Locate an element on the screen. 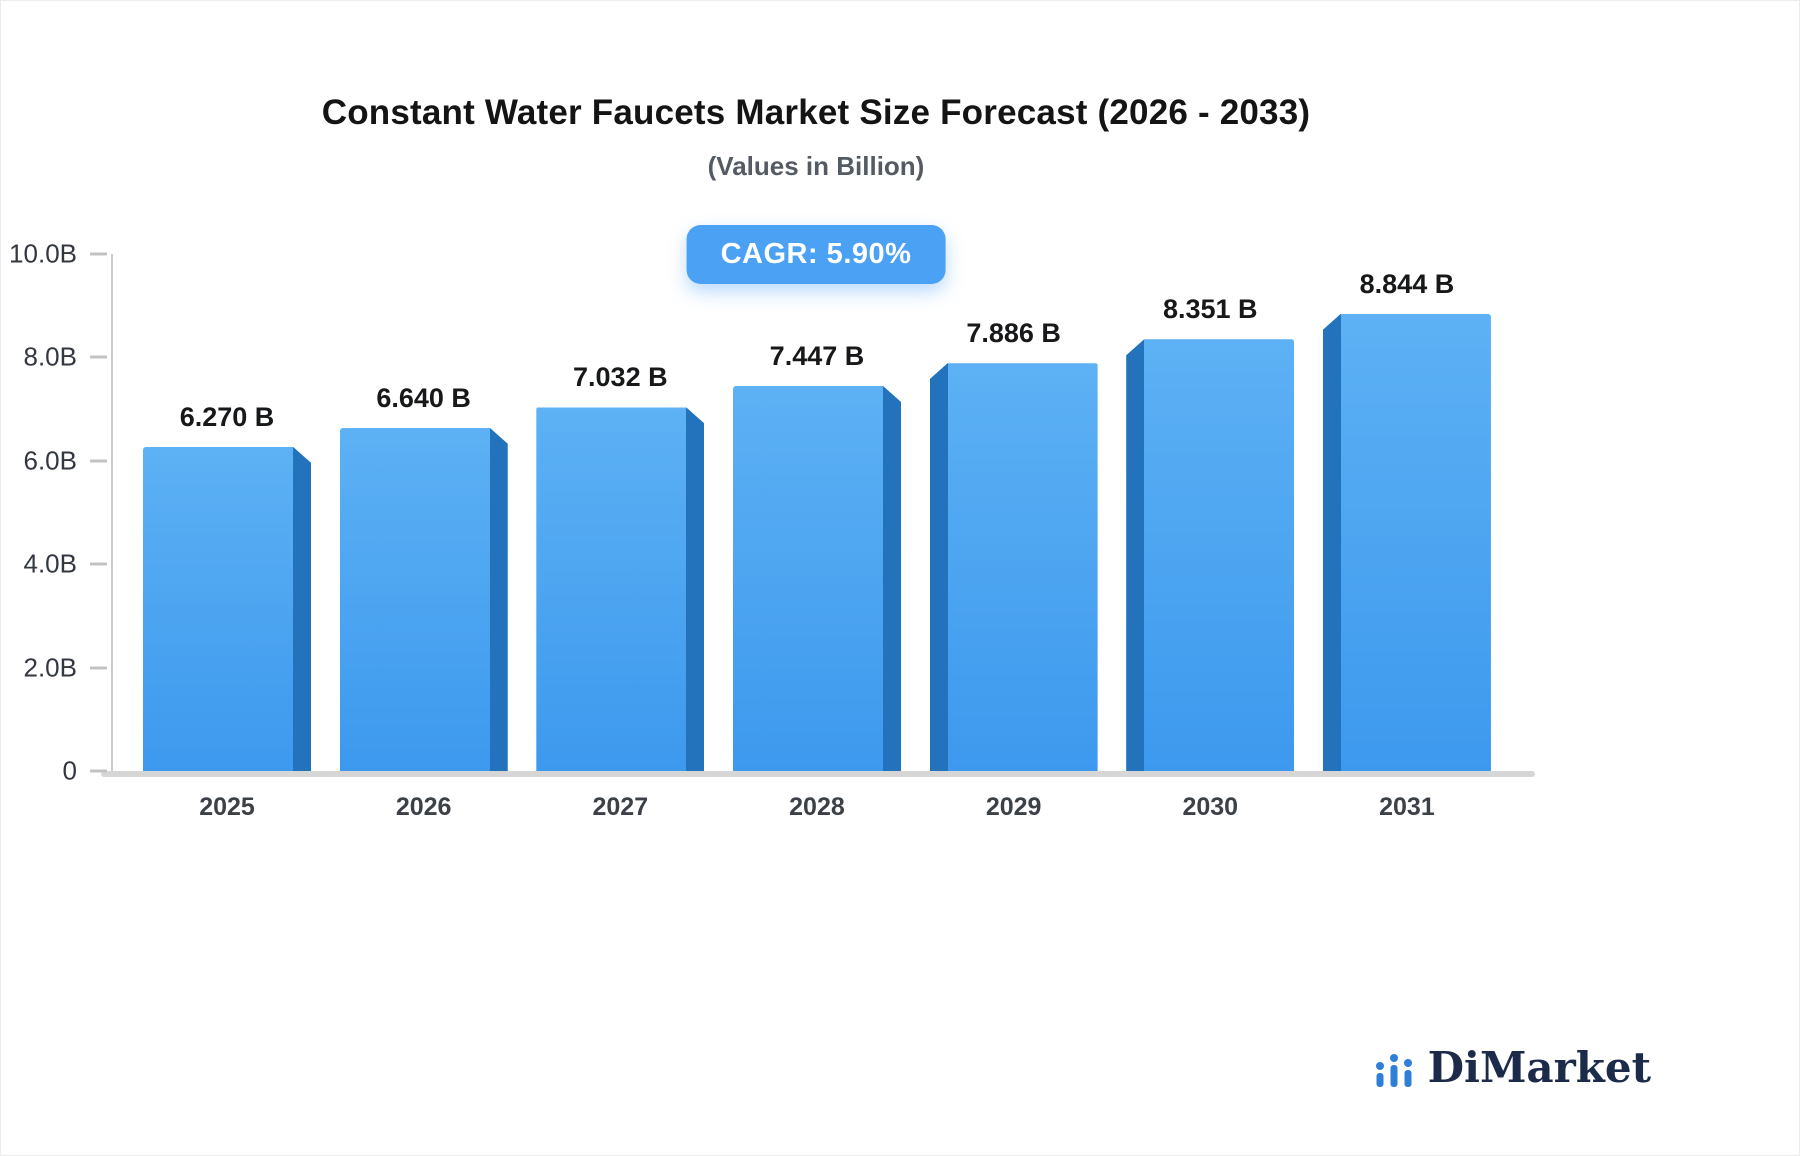 Image resolution: width=1800 pixels, height=1156 pixels. y-tick-label: 8.0B is located at coordinates (50, 356).